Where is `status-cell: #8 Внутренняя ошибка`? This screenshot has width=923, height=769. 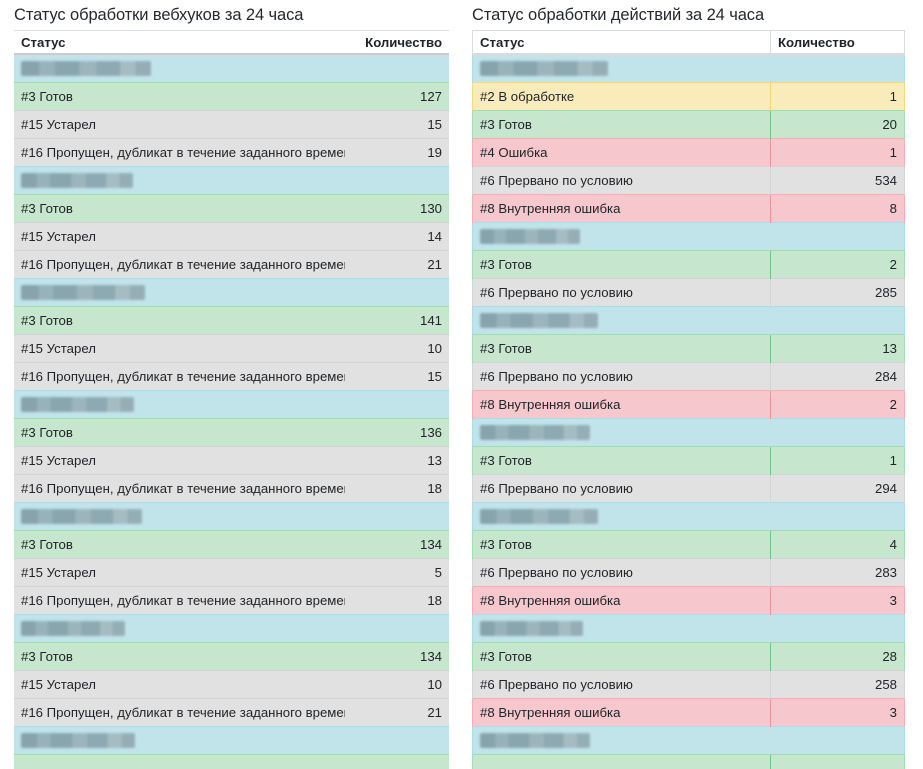 status-cell: #8 Внутренняя ошибка is located at coordinates (622, 601).